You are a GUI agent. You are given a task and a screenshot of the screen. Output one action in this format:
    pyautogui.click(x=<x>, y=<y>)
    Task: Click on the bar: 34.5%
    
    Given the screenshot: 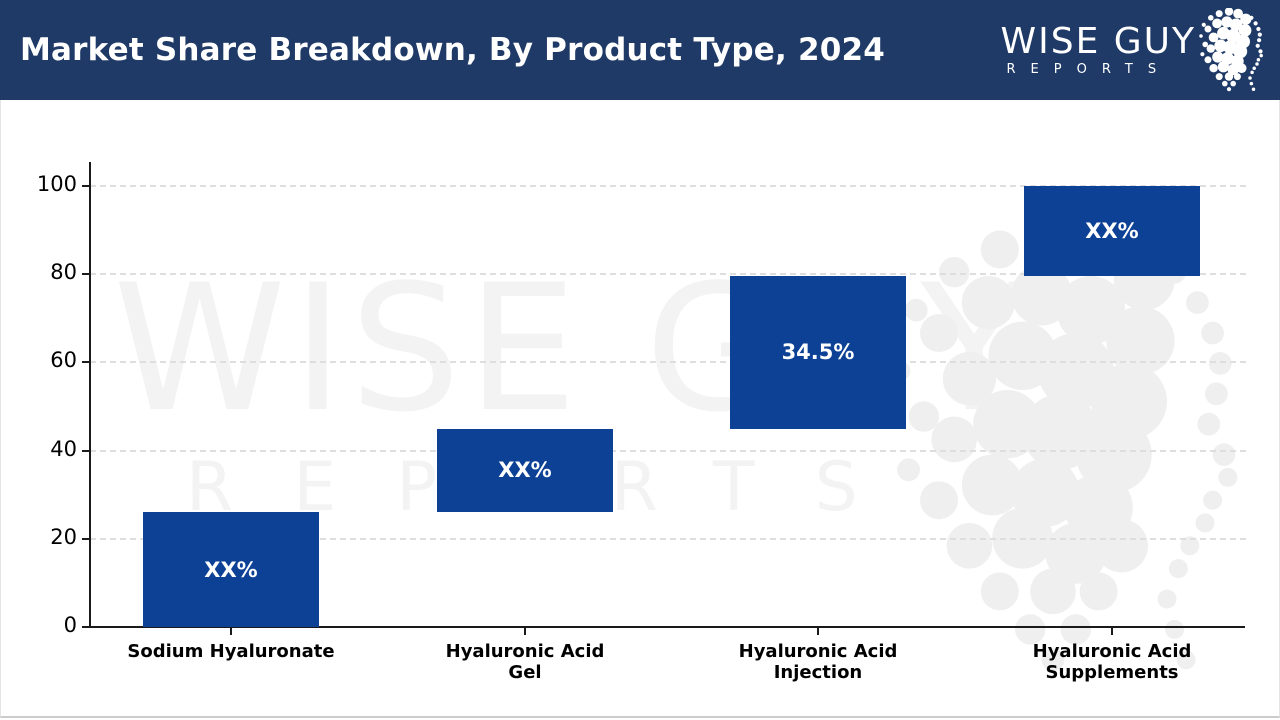 What is the action you would take?
    pyautogui.click(x=818, y=352)
    